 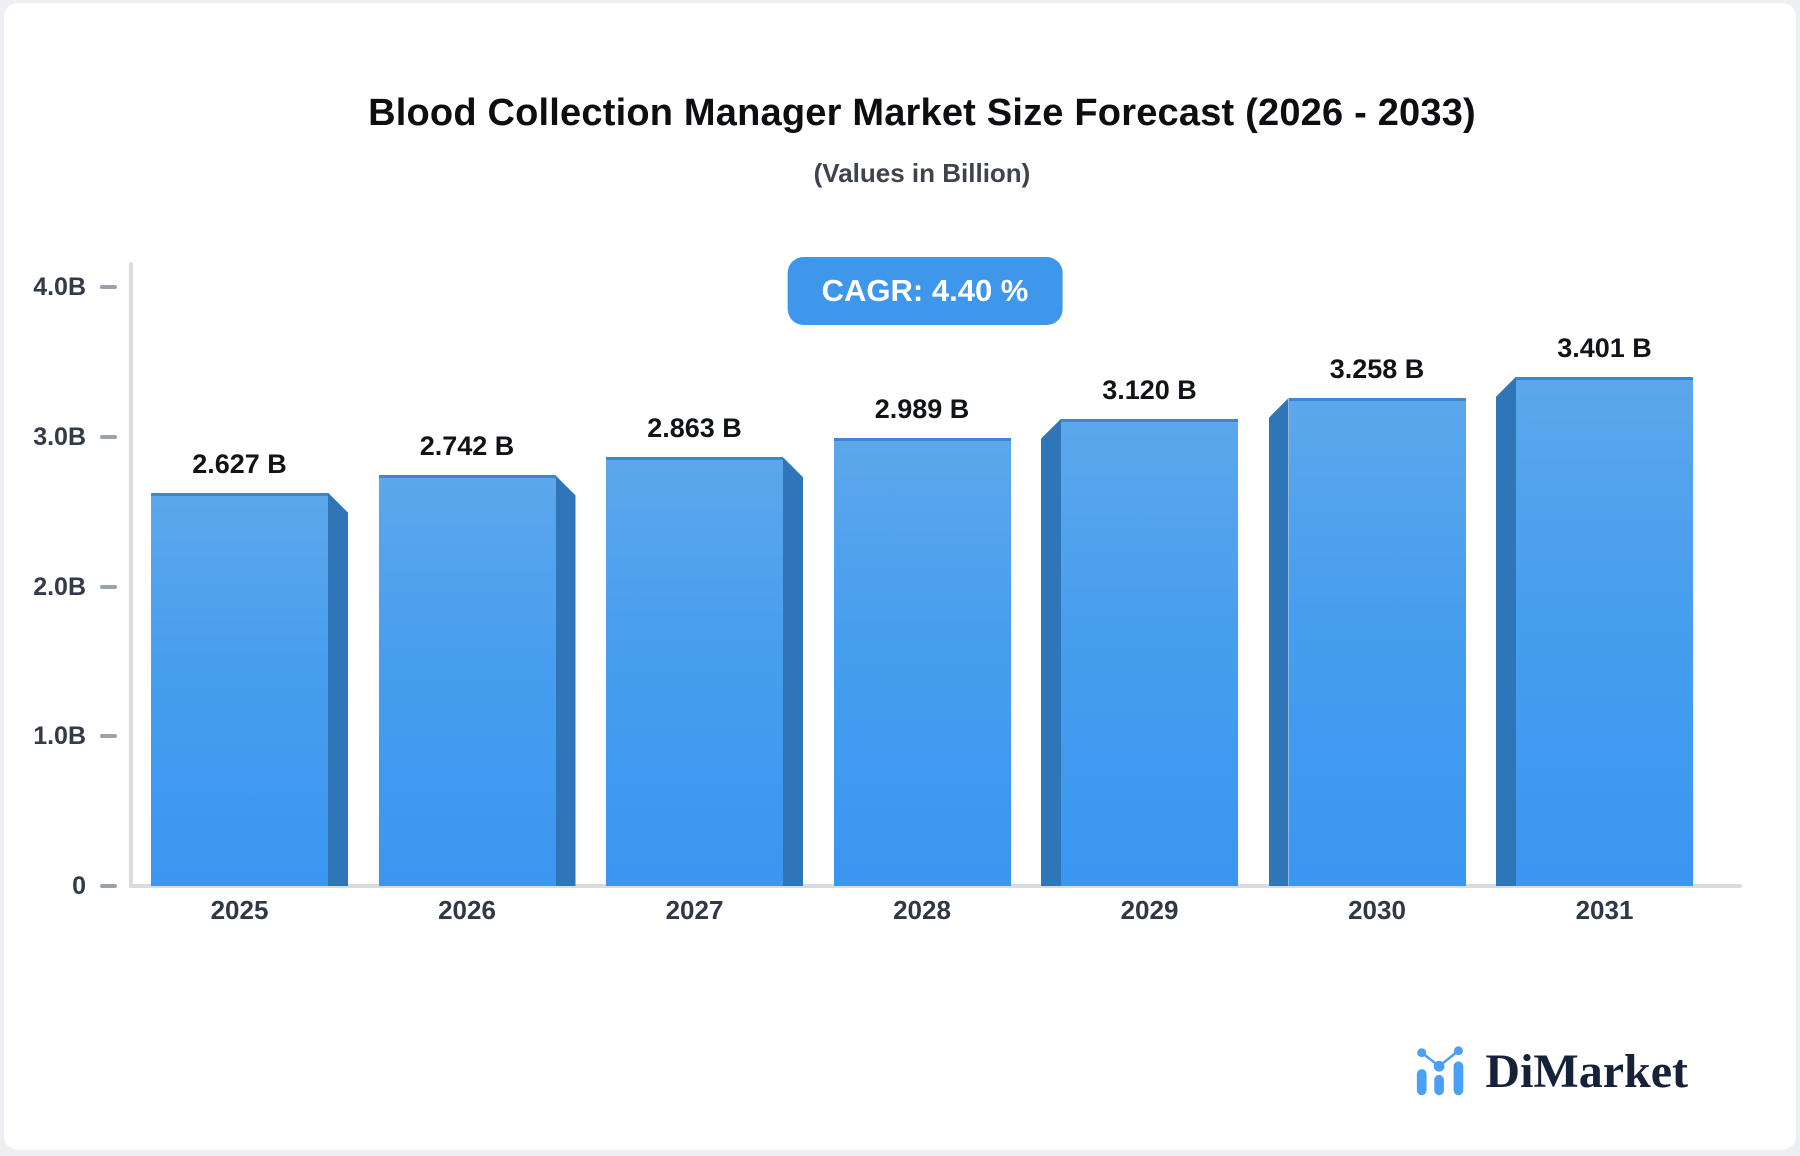 I want to click on bar-value-label: 2.627 B, so click(x=239, y=463).